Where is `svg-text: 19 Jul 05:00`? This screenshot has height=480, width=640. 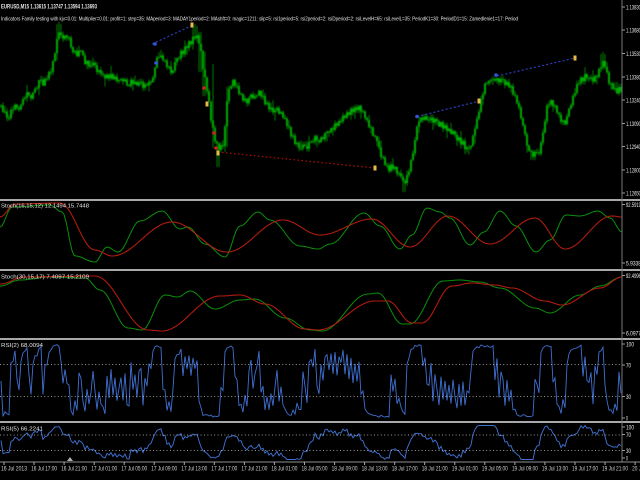 svg-text: 19 Jul 05:00 is located at coordinates (495, 470).